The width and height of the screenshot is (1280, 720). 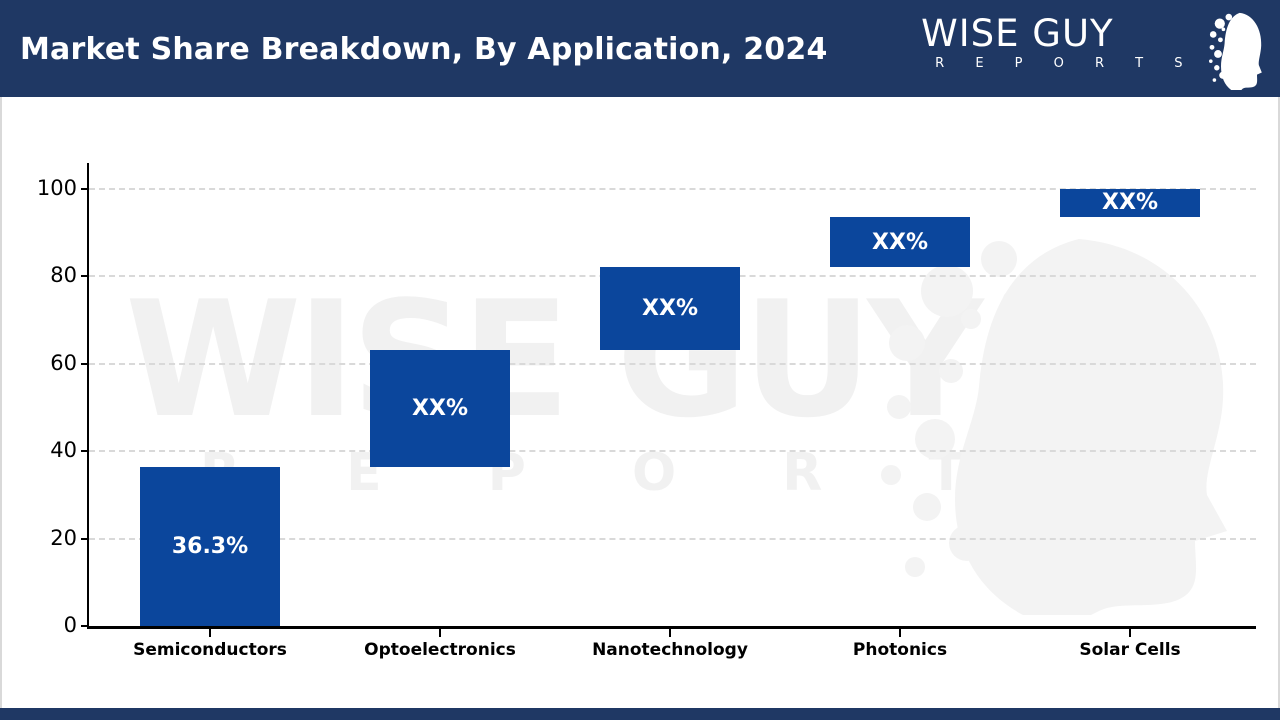 What do you see at coordinates (63, 450) in the screenshot?
I see `y-tick-label-40: 40` at bounding box center [63, 450].